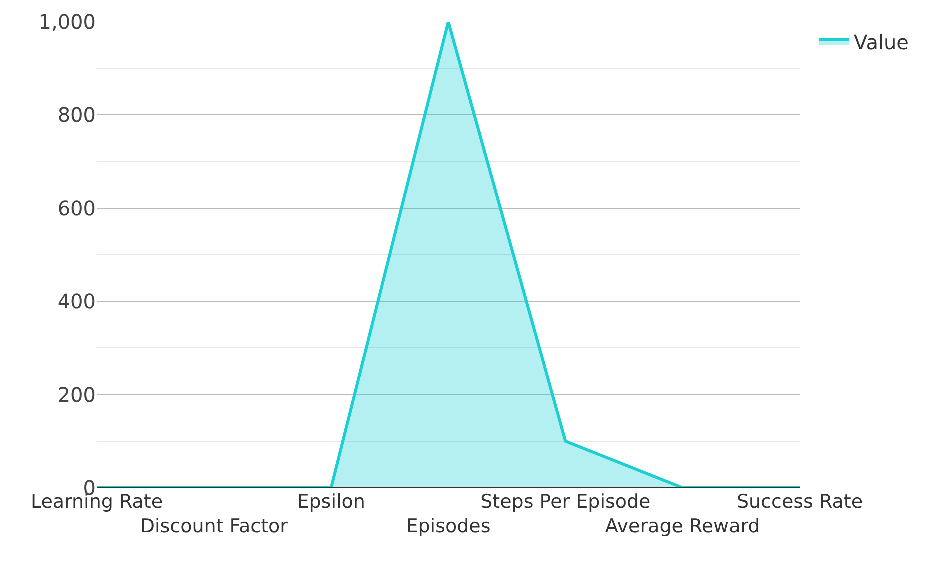 This screenshot has height=564, width=949. Describe the element at coordinates (331, 502) in the screenshot. I see `x-tick-label: Epsilon` at that location.